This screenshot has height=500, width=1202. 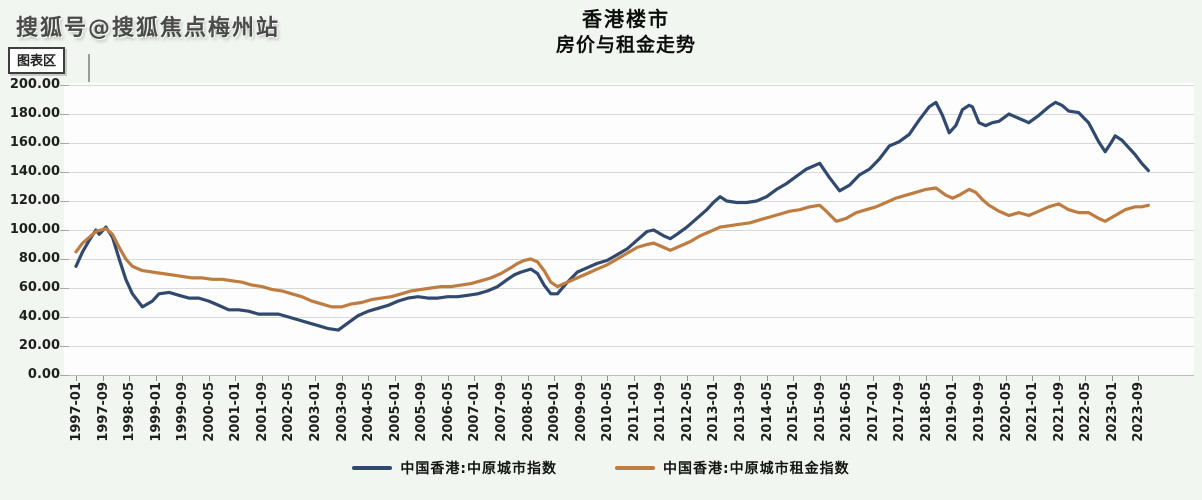 I want to click on y-axis-label: 120.00, so click(x=34, y=200).